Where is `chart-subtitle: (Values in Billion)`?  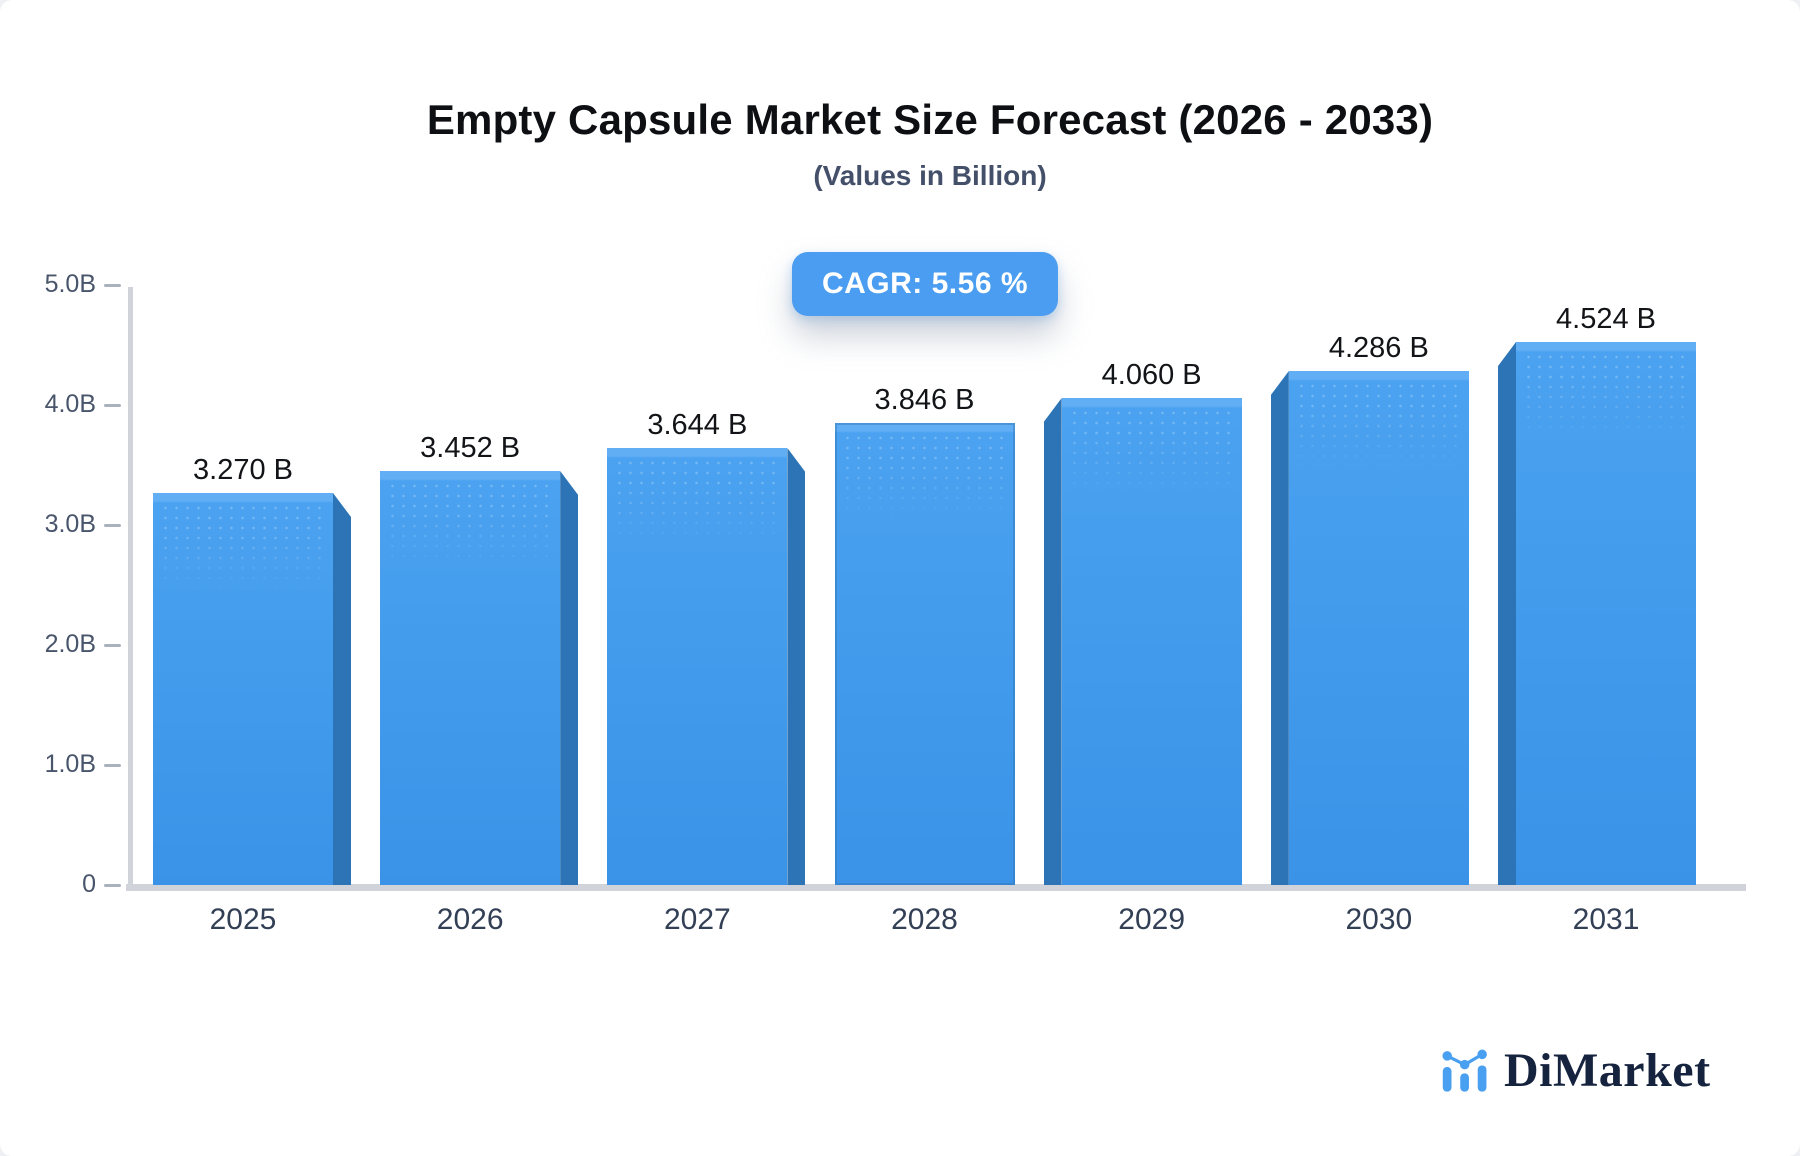
chart-subtitle: (Values in Billion) is located at coordinates (930, 175).